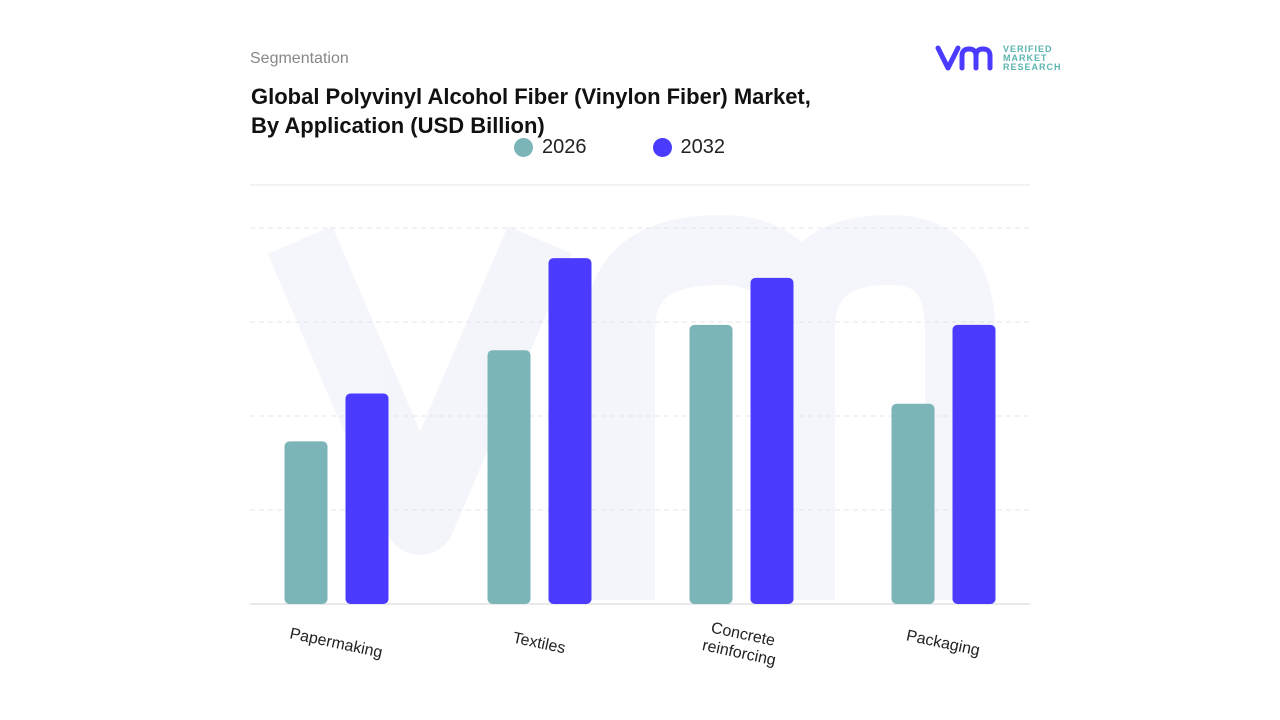  Describe the element at coordinates (964, 58) in the screenshot. I see `vm-logo-icon` at that location.